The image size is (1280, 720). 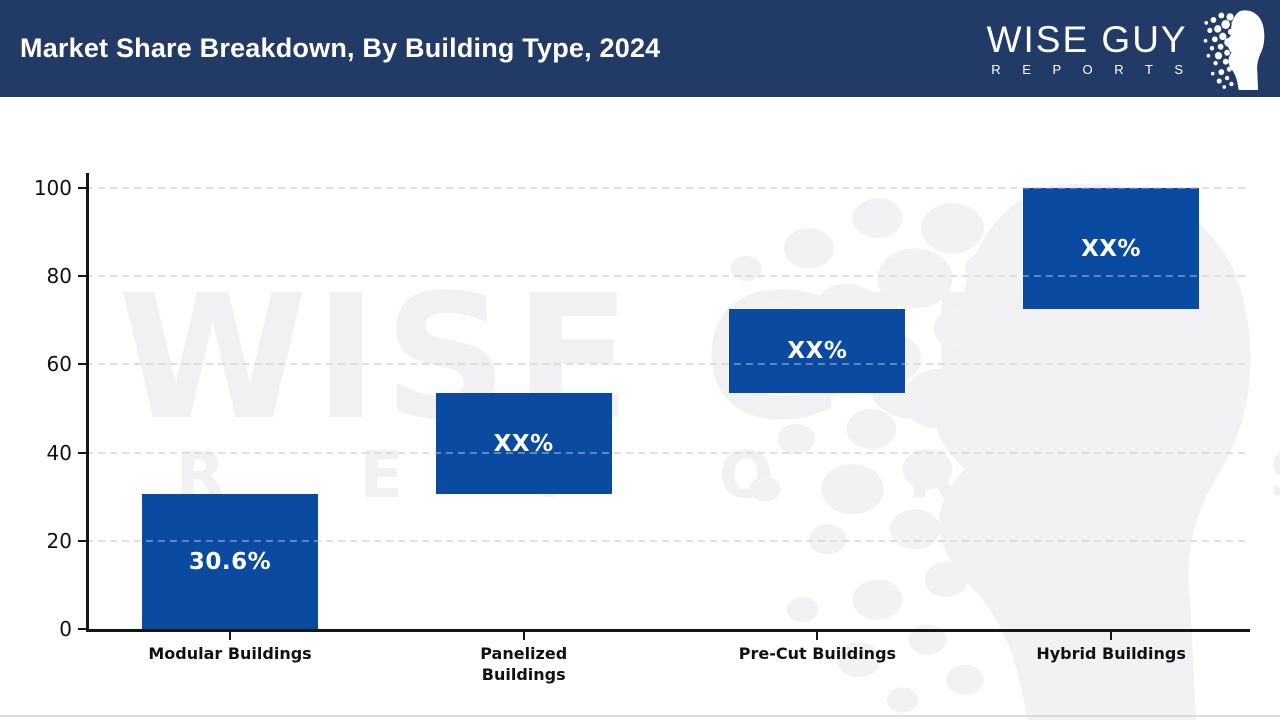 I want to click on wise-guy-logo: WISE GUY R E P O R T S, so click(x=1124, y=49).